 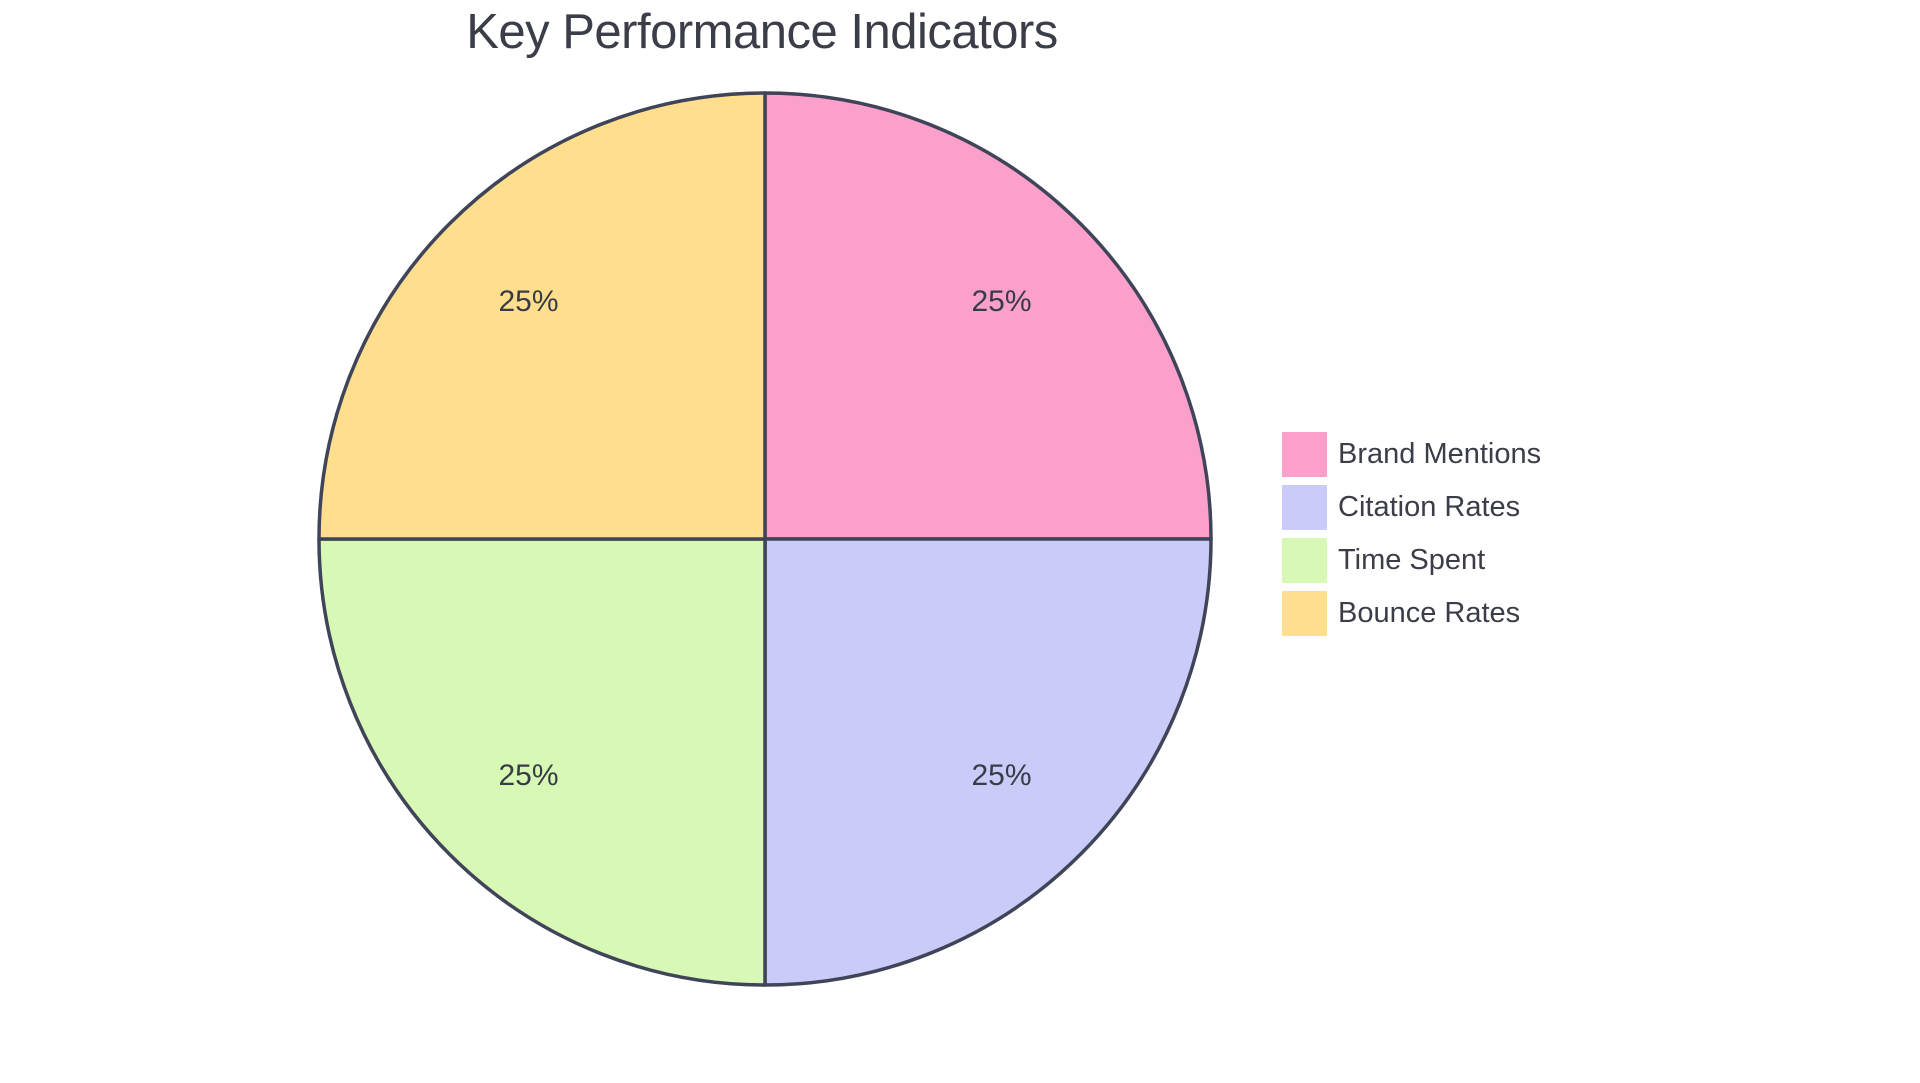 What do you see at coordinates (1440, 454) in the screenshot?
I see `legend-label: Brand Mentions` at bounding box center [1440, 454].